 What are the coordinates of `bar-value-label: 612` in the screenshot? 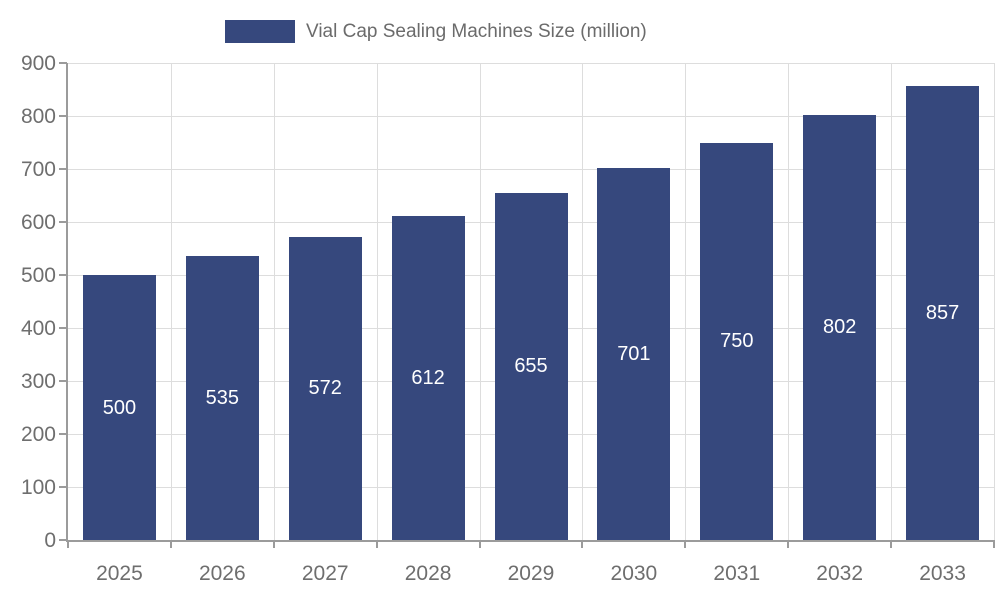 It's located at (428, 377).